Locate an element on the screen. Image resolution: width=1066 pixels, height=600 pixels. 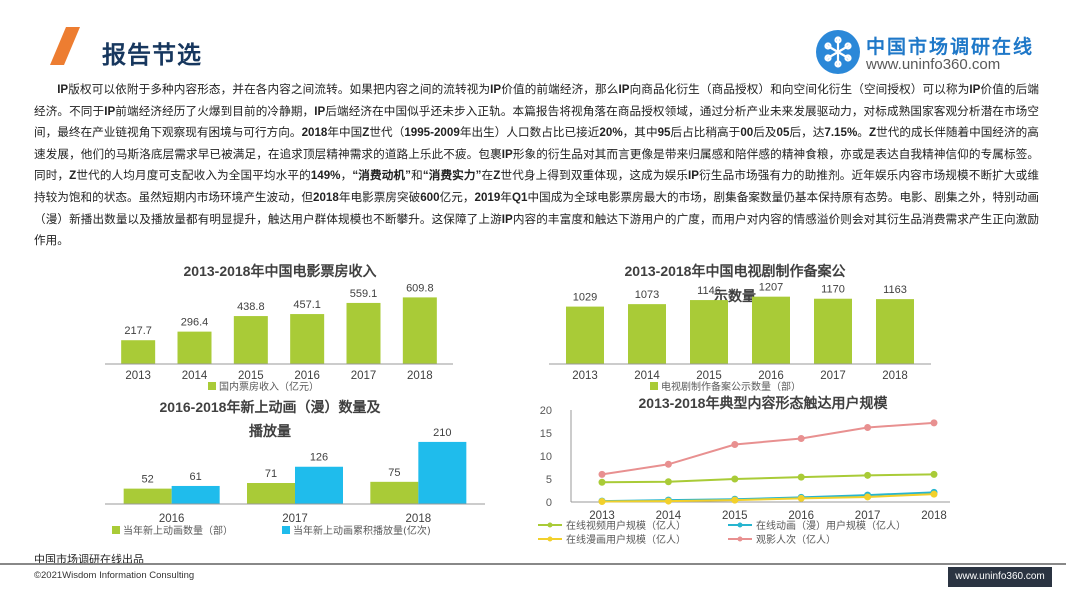
data-label: 1146 is located at coordinates (709, 291).